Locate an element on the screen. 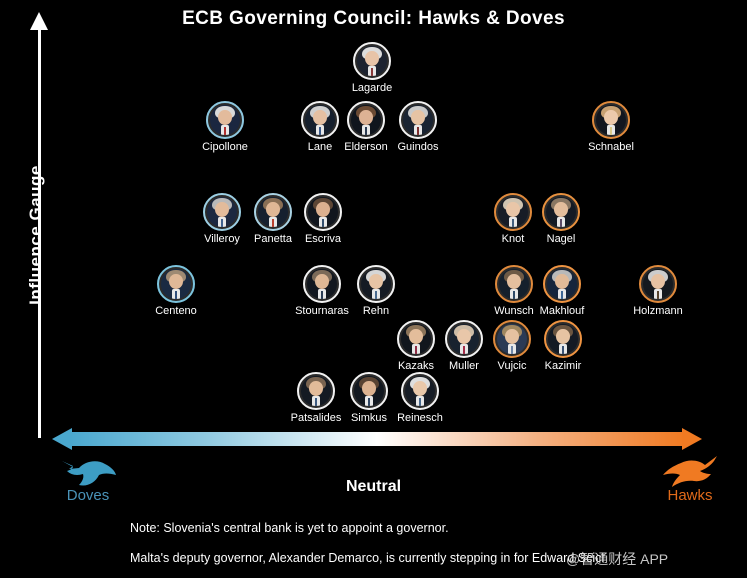  member-node: Rehn is located at coordinates (376, 291).